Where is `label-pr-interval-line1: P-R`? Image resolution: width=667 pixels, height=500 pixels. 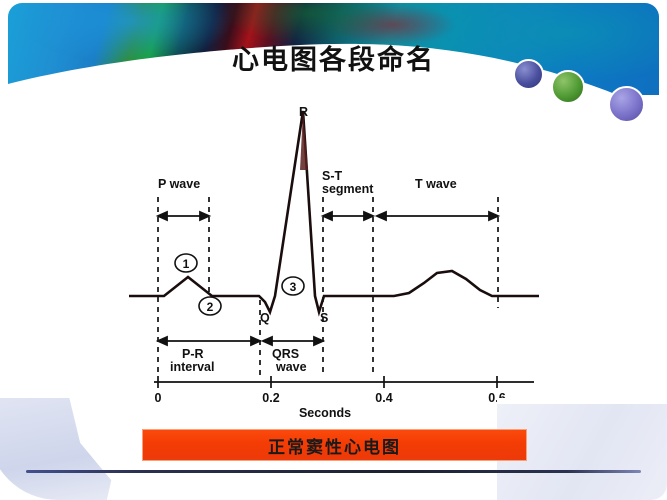 label-pr-interval-line1: P-R is located at coordinates (193, 354).